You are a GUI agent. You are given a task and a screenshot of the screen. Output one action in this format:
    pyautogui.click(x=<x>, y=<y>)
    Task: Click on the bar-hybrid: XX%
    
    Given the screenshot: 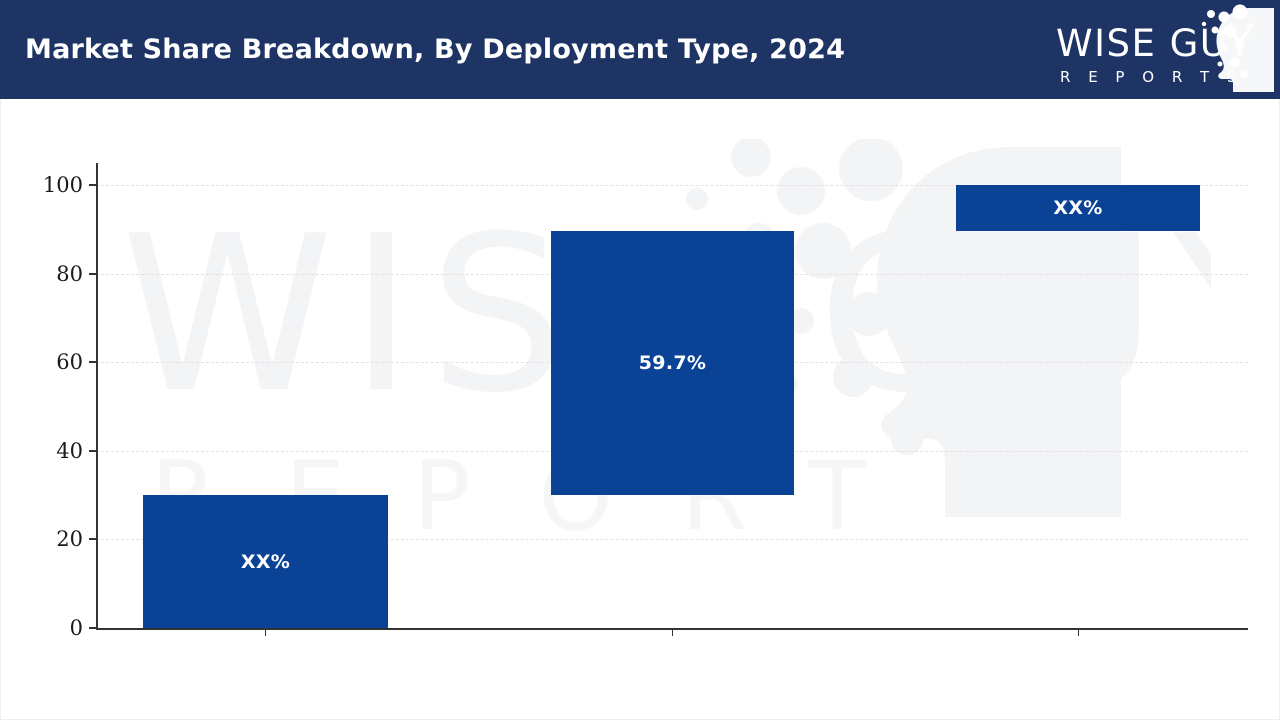 What is the action you would take?
    pyautogui.click(x=1078, y=208)
    